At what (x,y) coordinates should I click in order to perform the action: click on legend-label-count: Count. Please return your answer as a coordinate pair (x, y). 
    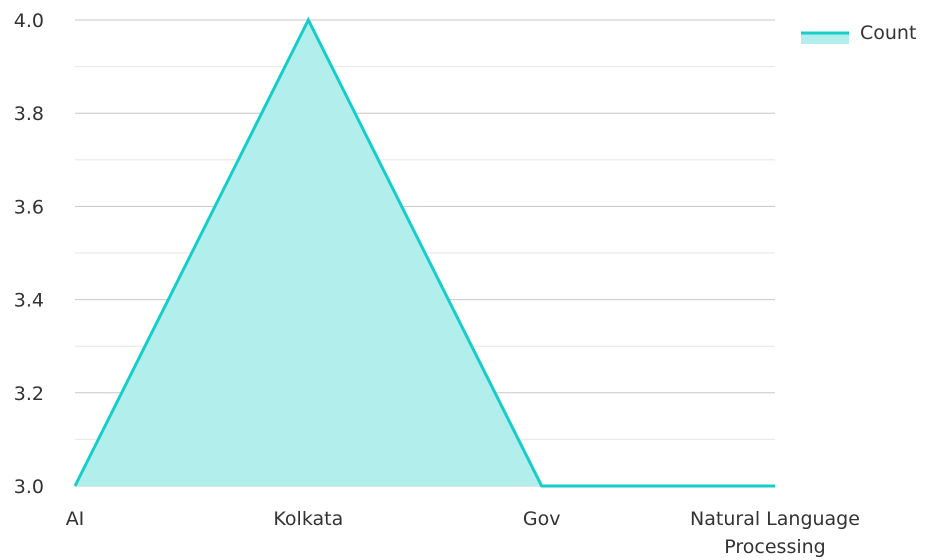
    Looking at the image, I should click on (888, 33).